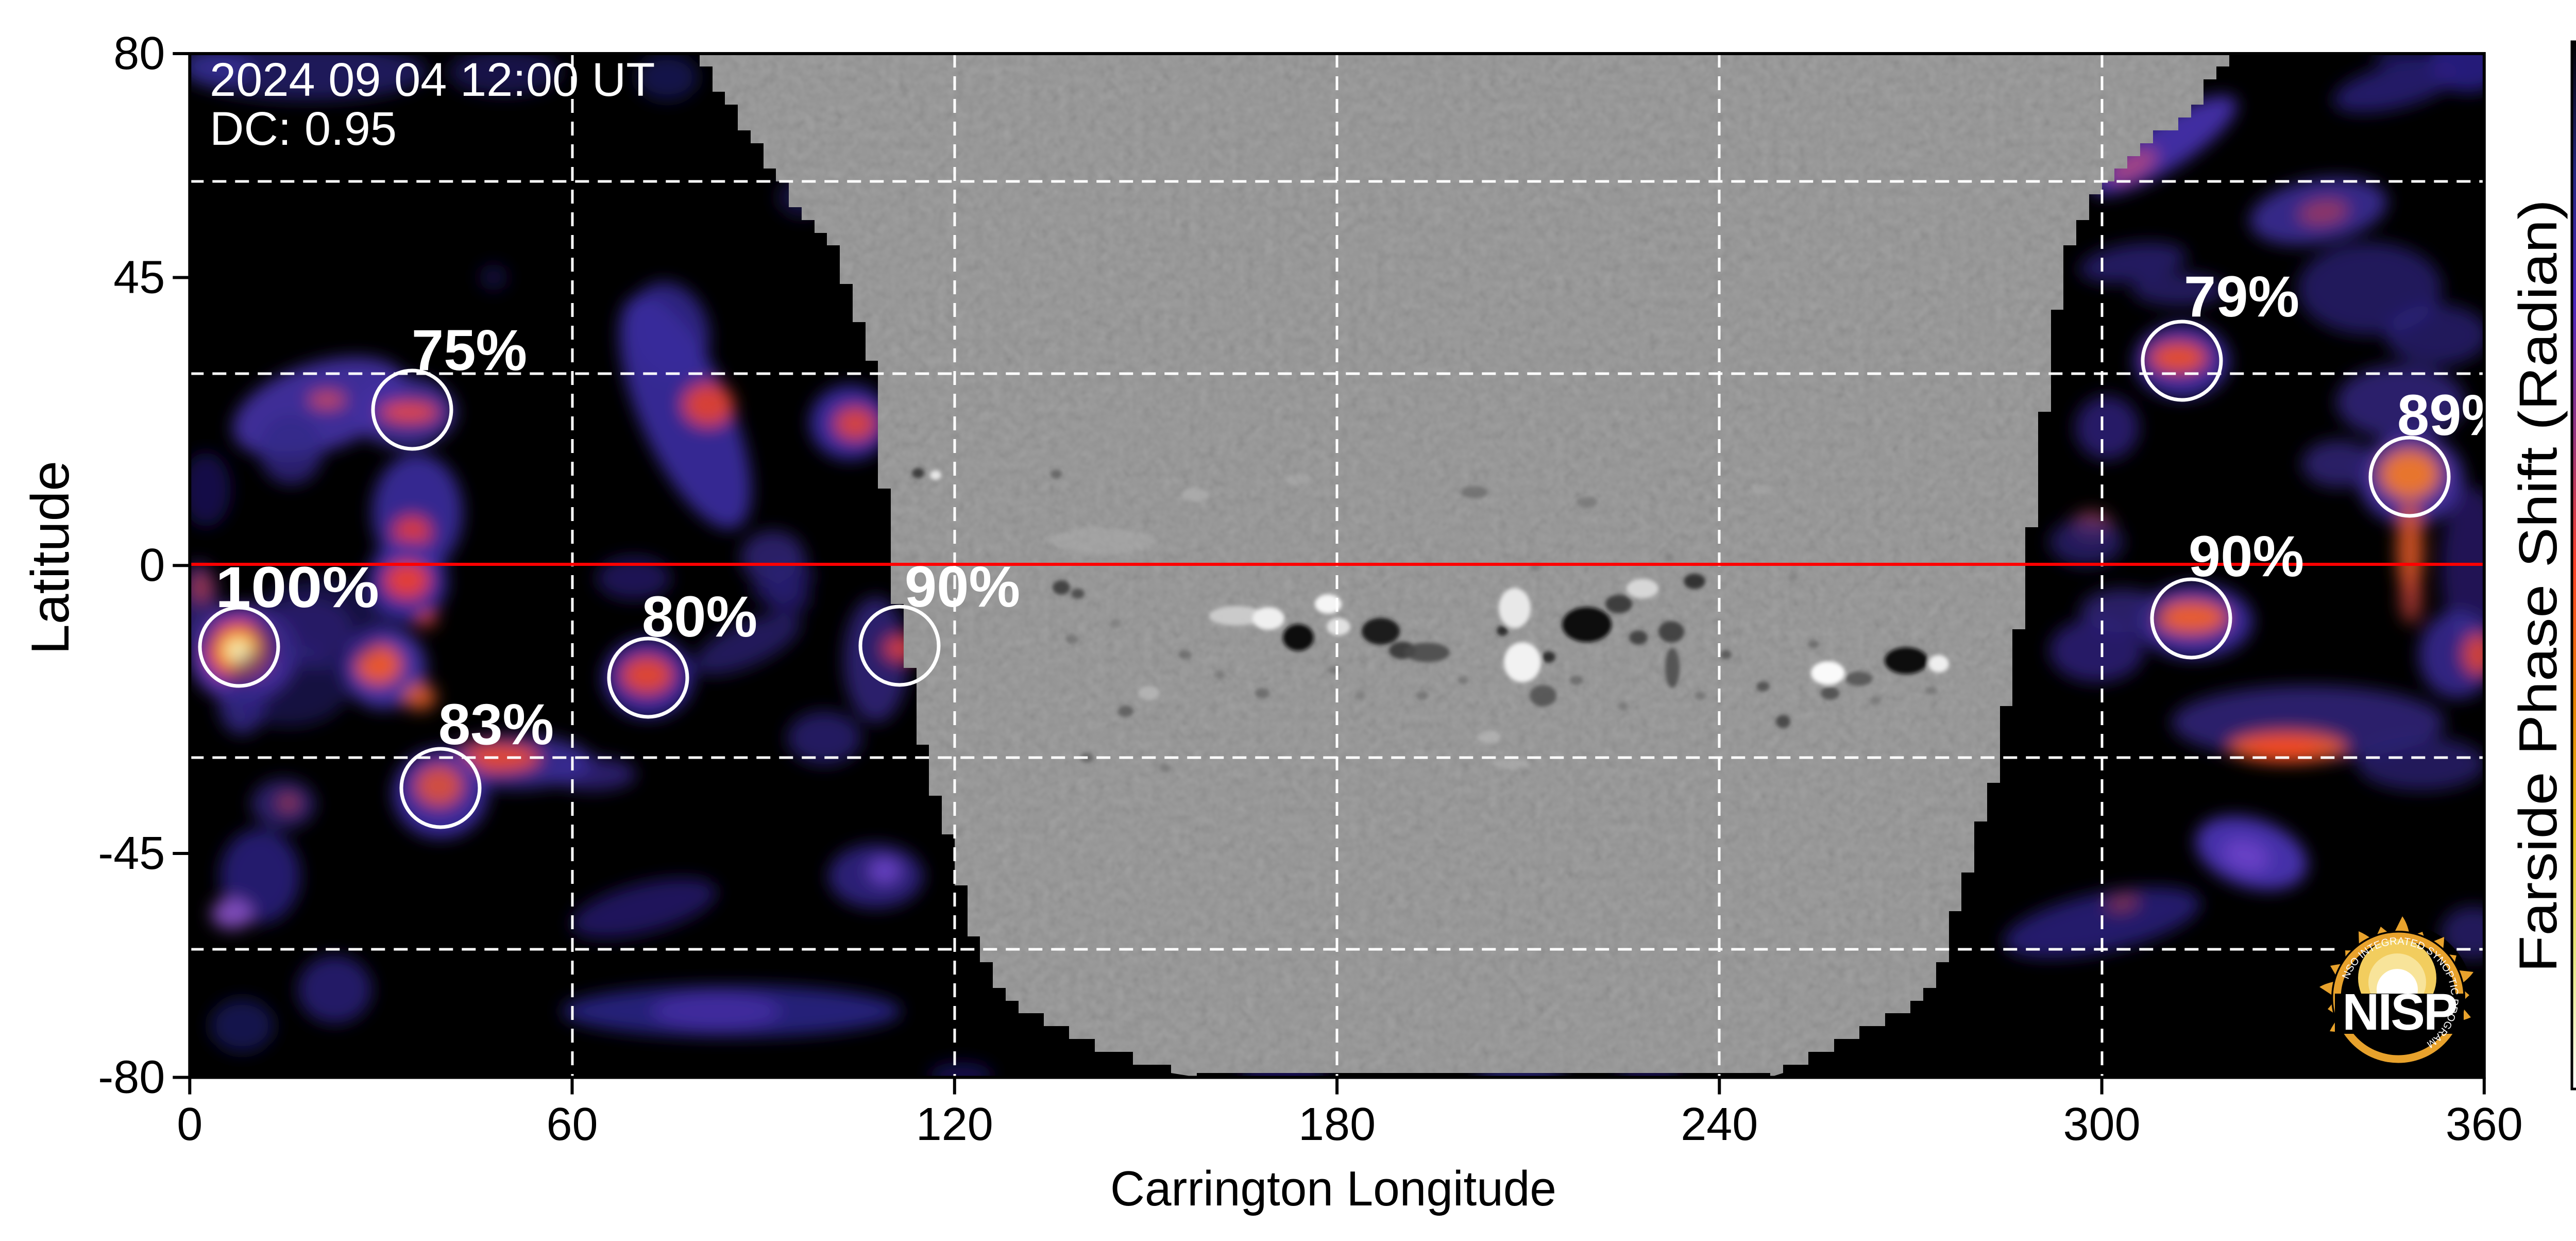 This screenshot has height=1241, width=2576. What do you see at coordinates (139, 53) in the screenshot?
I see `svg-text: 80` at bounding box center [139, 53].